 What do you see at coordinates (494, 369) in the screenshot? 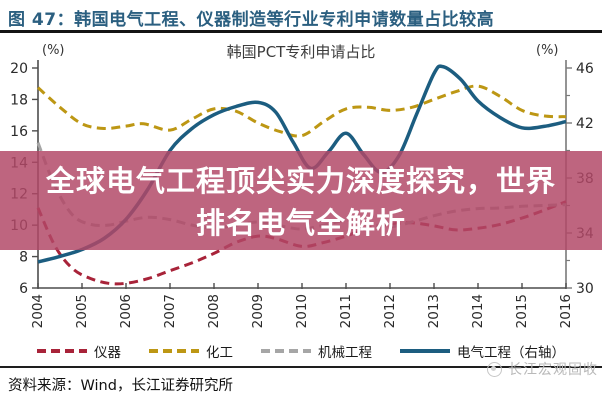
I see `brand-logo-icon` at bounding box center [494, 369].